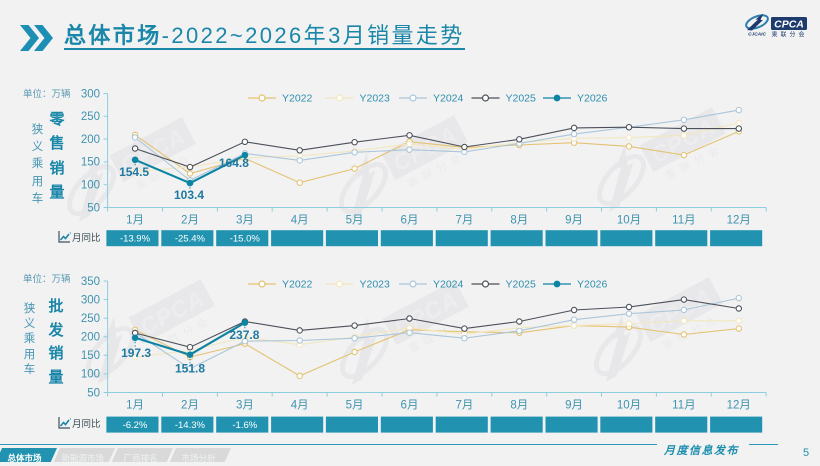 This screenshot has width=820, height=466. Describe the element at coordinates (190, 425) in the screenshot. I see `svg-text: -14.3%` at that location.